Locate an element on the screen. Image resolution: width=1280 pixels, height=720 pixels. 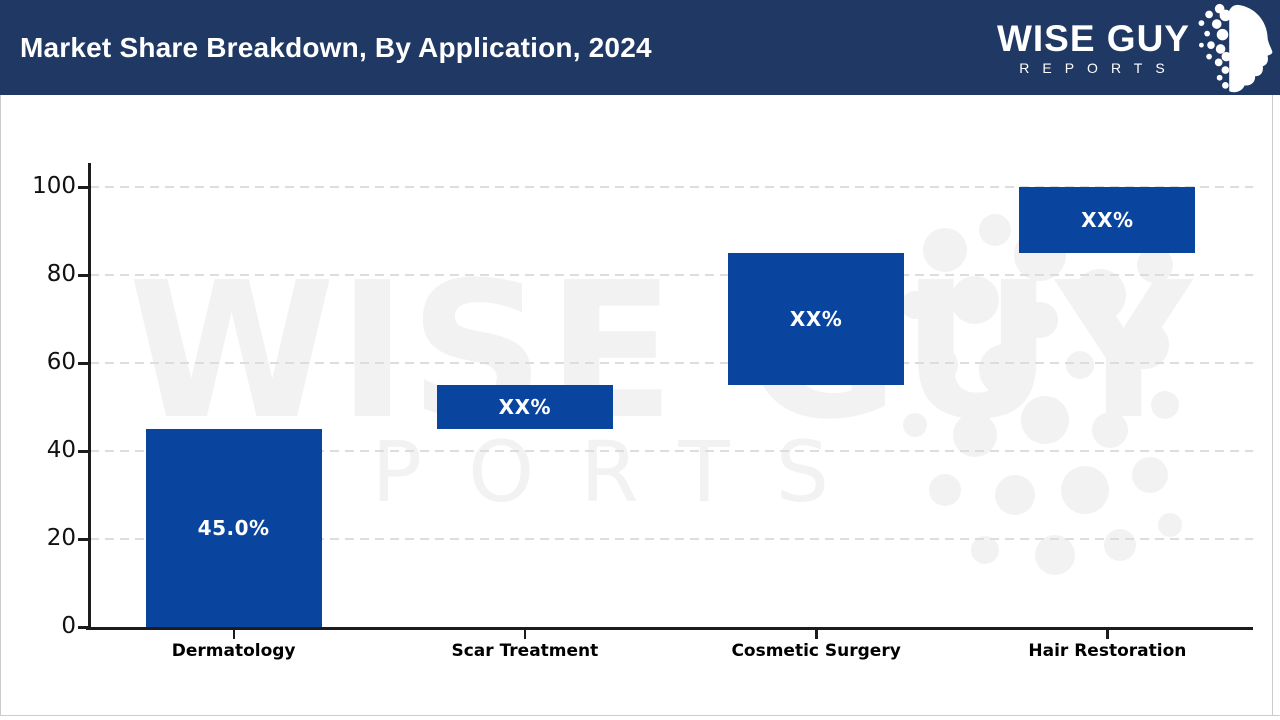
bar-value-label-cosmetic-surgery: XX% is located at coordinates (816, 319).